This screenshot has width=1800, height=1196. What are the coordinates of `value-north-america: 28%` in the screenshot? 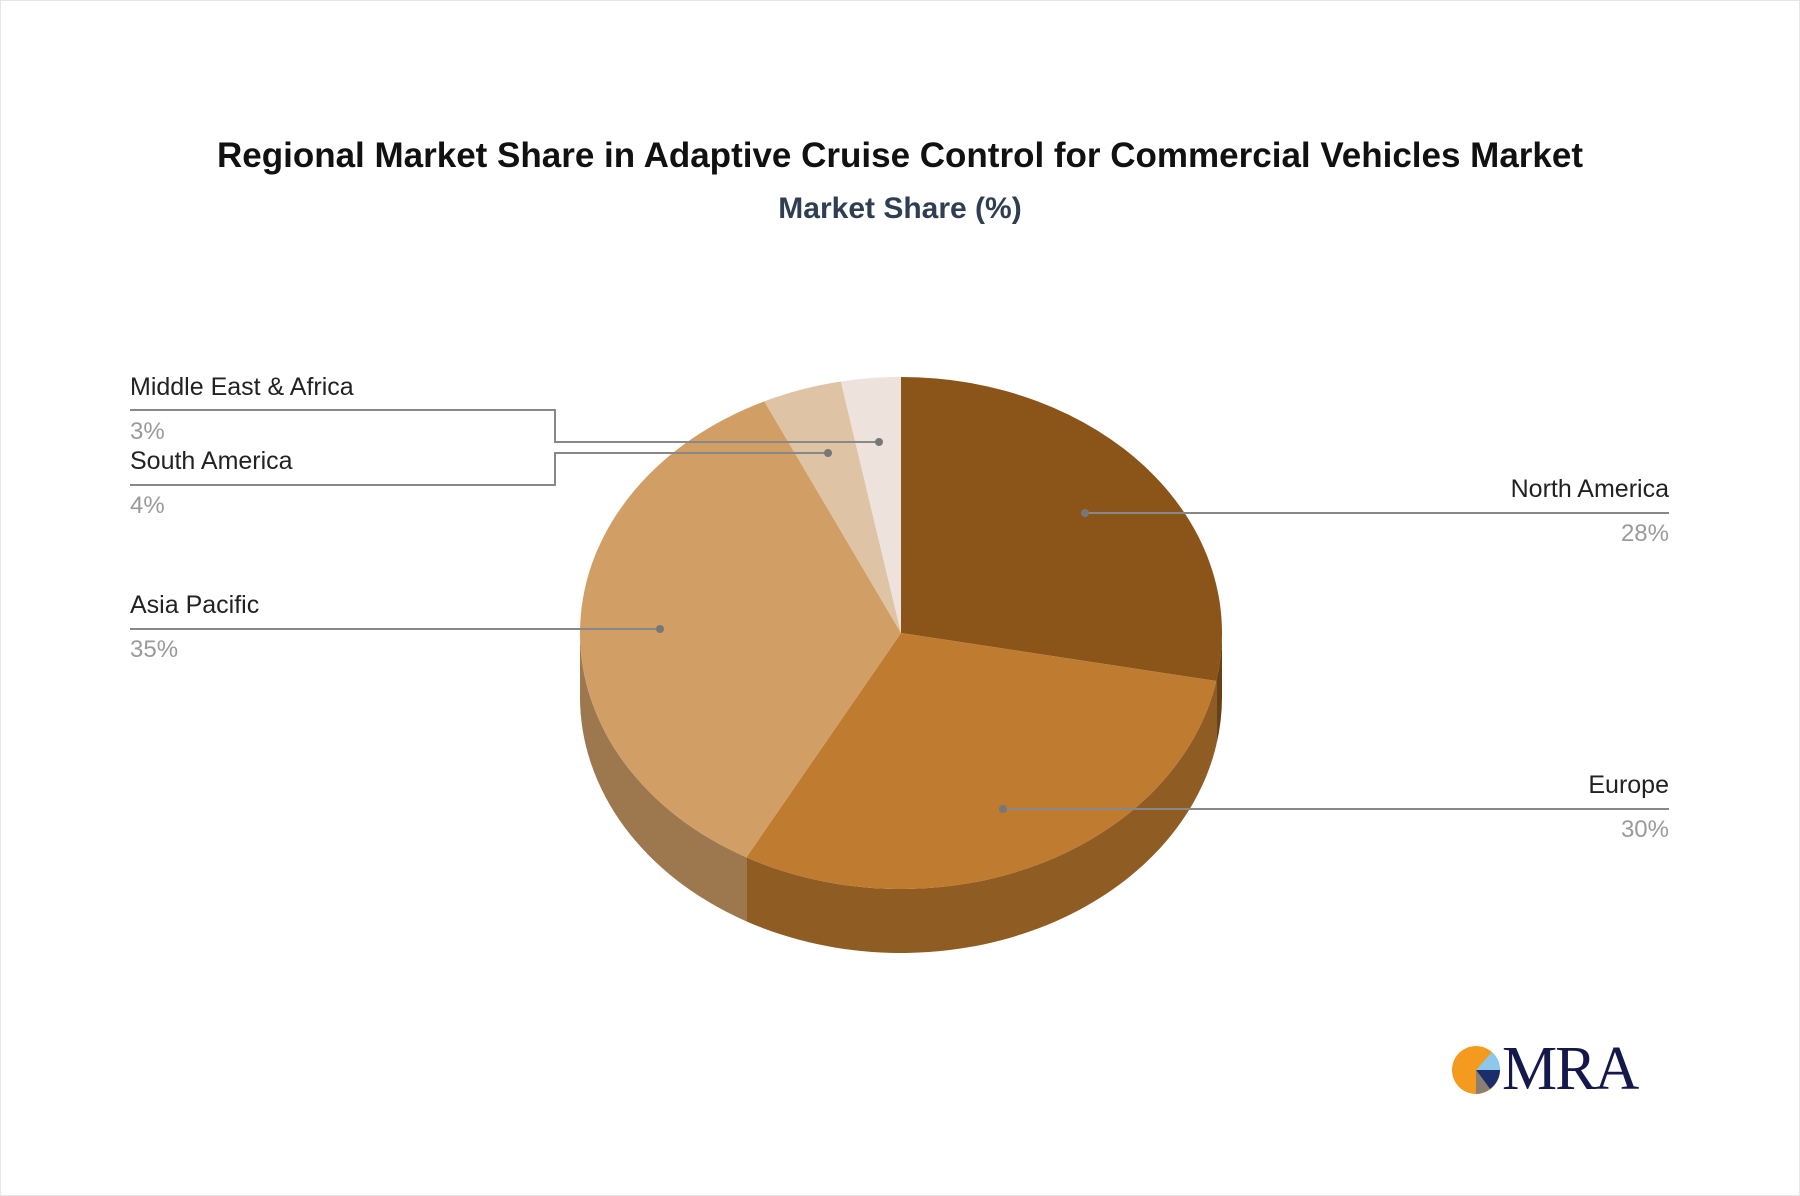 It's located at (1644, 533).